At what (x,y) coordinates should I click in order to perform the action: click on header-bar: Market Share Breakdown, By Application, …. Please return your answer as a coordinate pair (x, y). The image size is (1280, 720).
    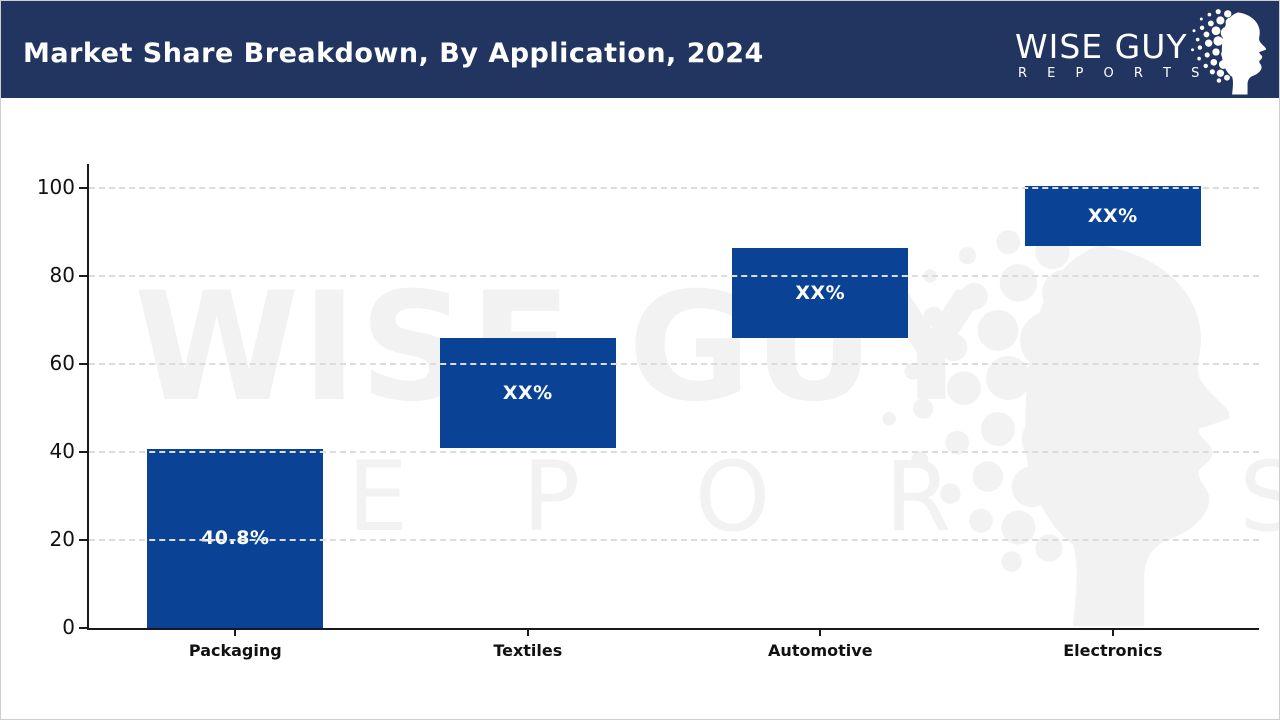
    Looking at the image, I should click on (640, 49).